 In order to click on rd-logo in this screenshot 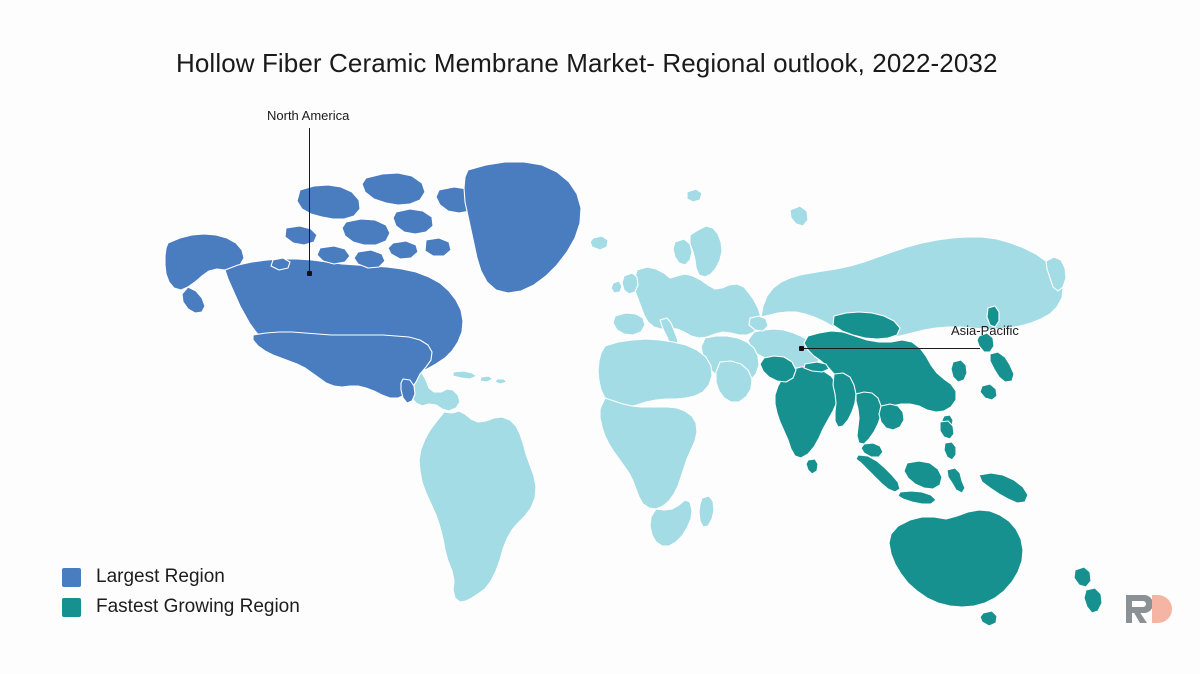, I will do `click(1149, 609)`.